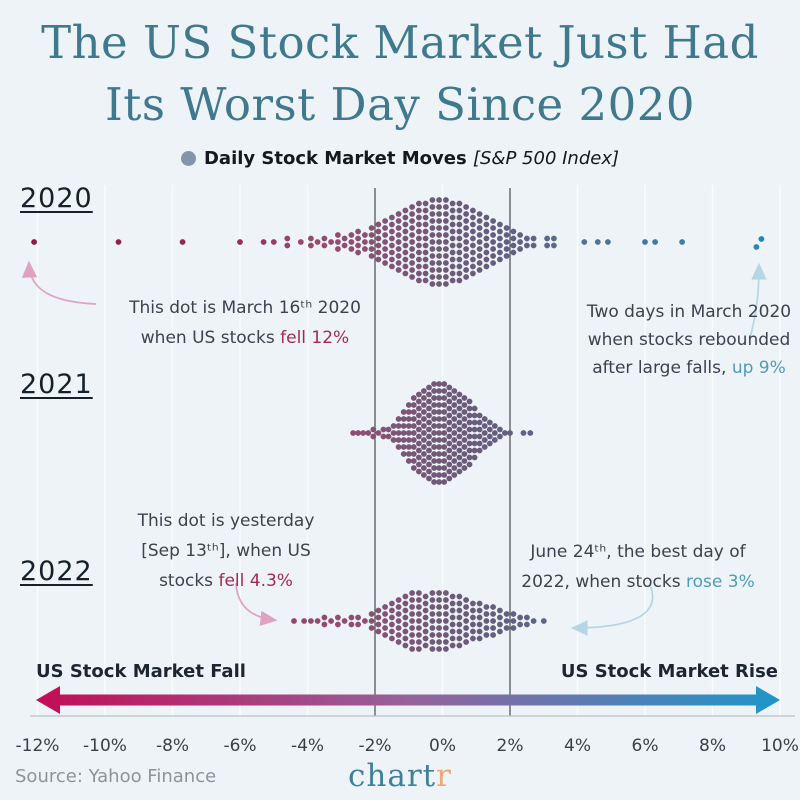 This screenshot has width=800, height=800. I want to click on axis-tick-label: 10%, so click(780, 746).